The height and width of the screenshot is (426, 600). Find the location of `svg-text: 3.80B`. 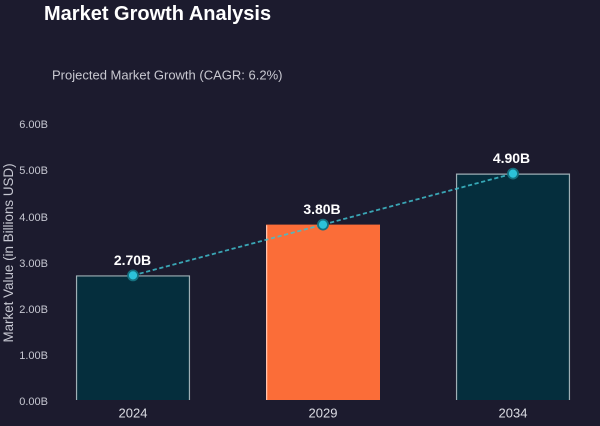

svg-text: 3.80B is located at coordinates (321, 209).